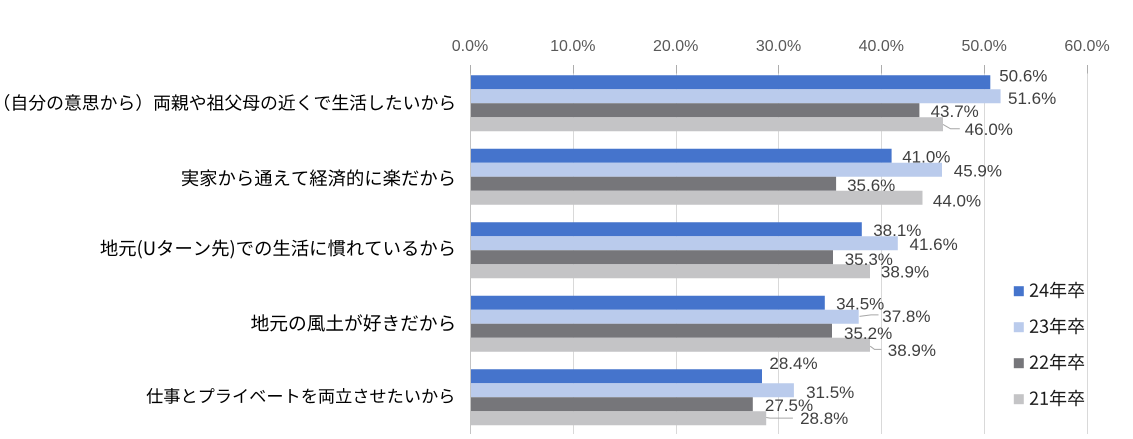 Image resolution: width=1133 pixels, height=439 pixels. Describe the element at coordinates (860, 304) in the screenshot. I see `svg-text: 34.5%` at that location.